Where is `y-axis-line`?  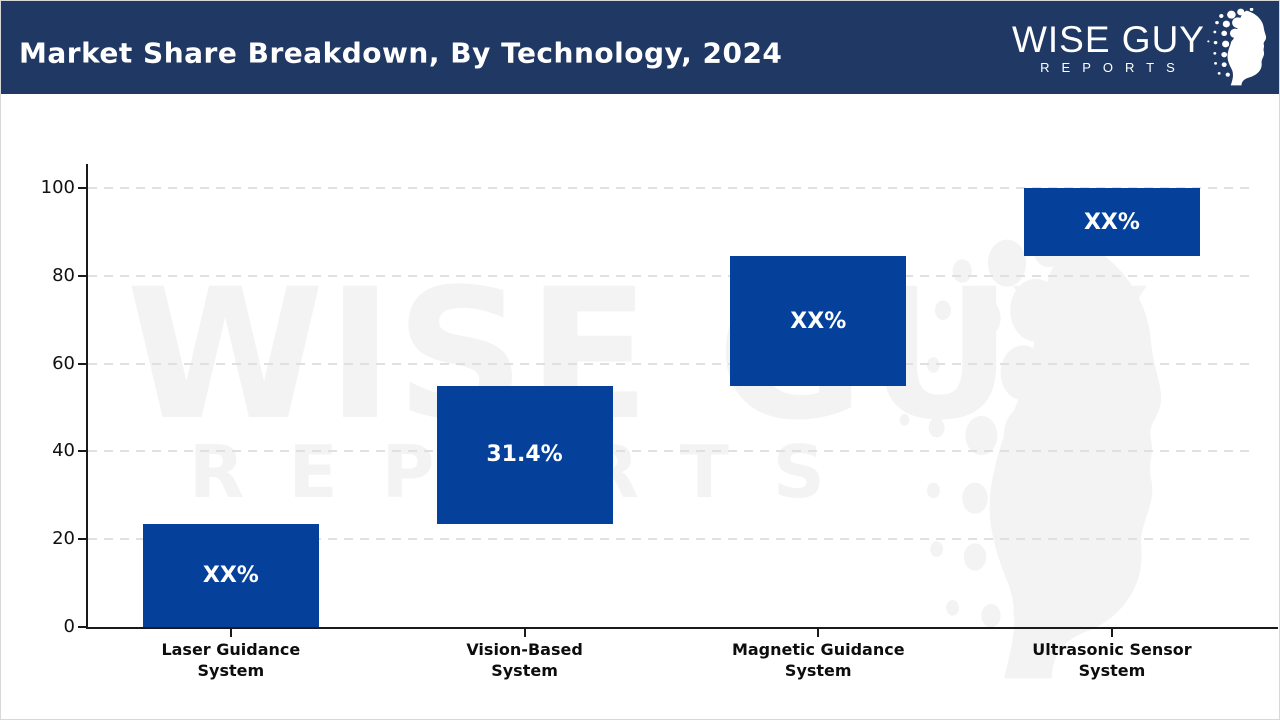 y-axis-line is located at coordinates (87, 396).